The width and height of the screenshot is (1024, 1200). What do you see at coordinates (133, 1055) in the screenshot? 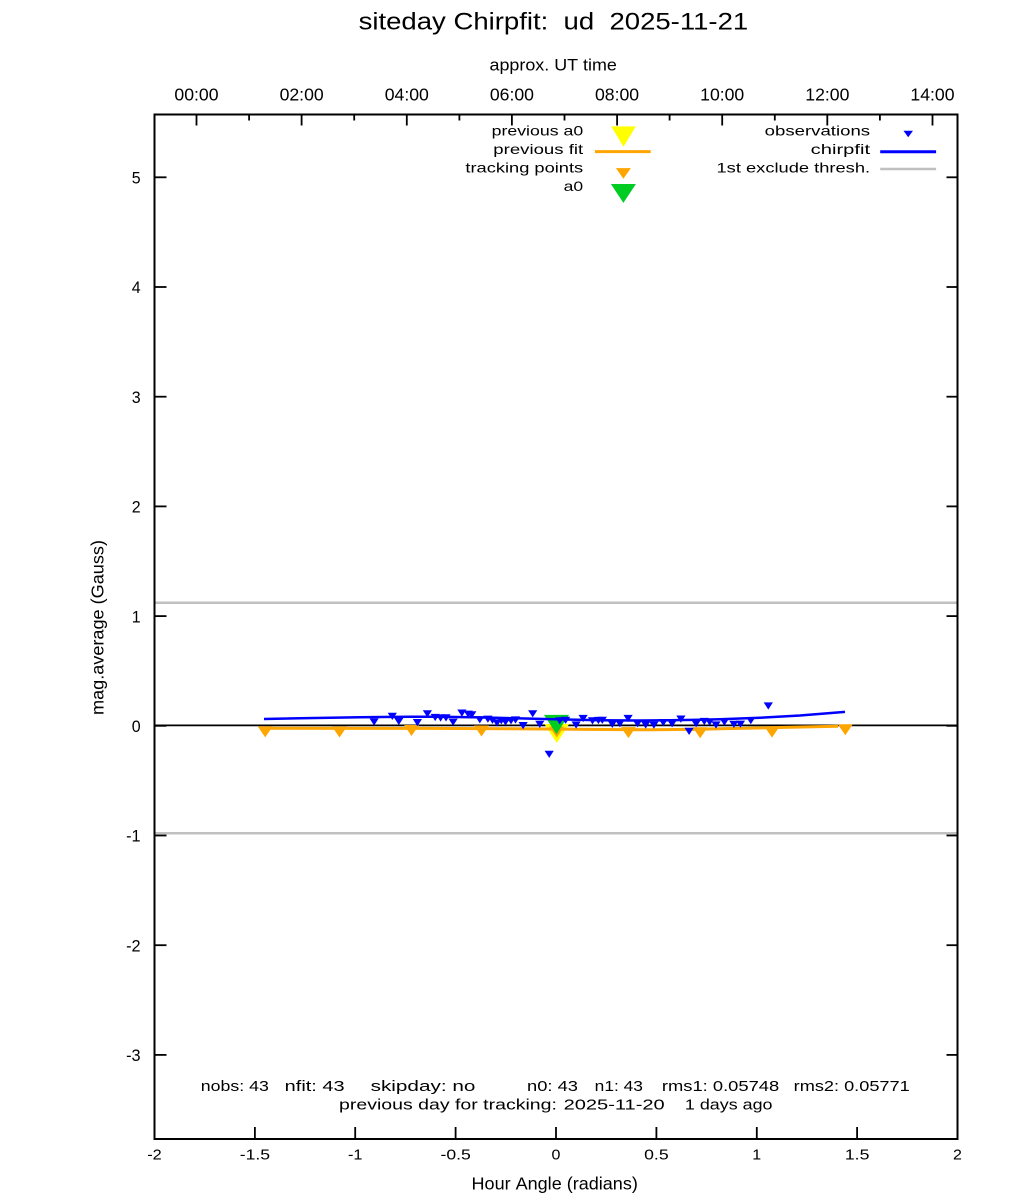
I see `svg-text: -3` at bounding box center [133, 1055].